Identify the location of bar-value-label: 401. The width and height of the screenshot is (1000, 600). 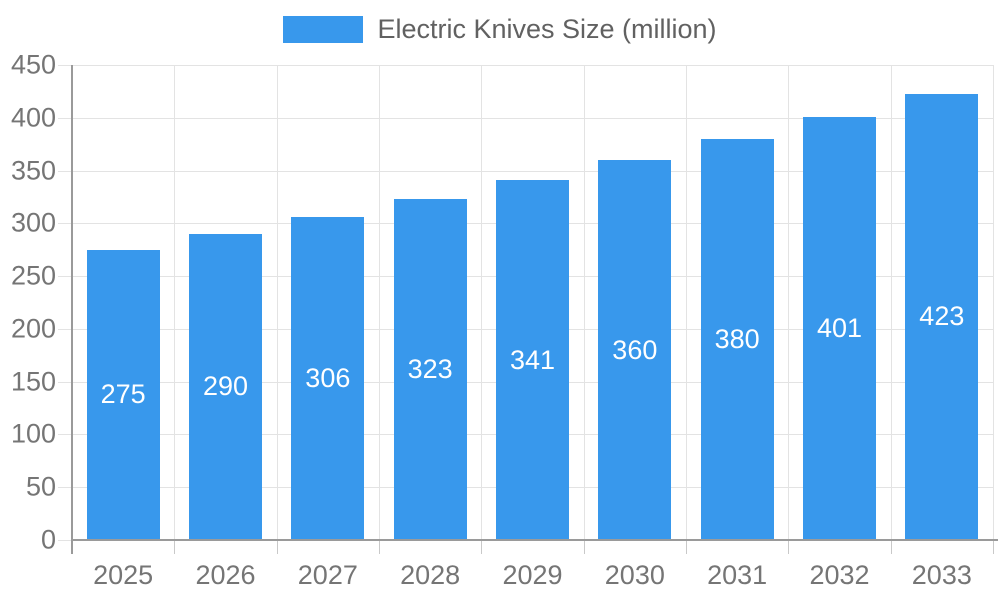
(839, 327).